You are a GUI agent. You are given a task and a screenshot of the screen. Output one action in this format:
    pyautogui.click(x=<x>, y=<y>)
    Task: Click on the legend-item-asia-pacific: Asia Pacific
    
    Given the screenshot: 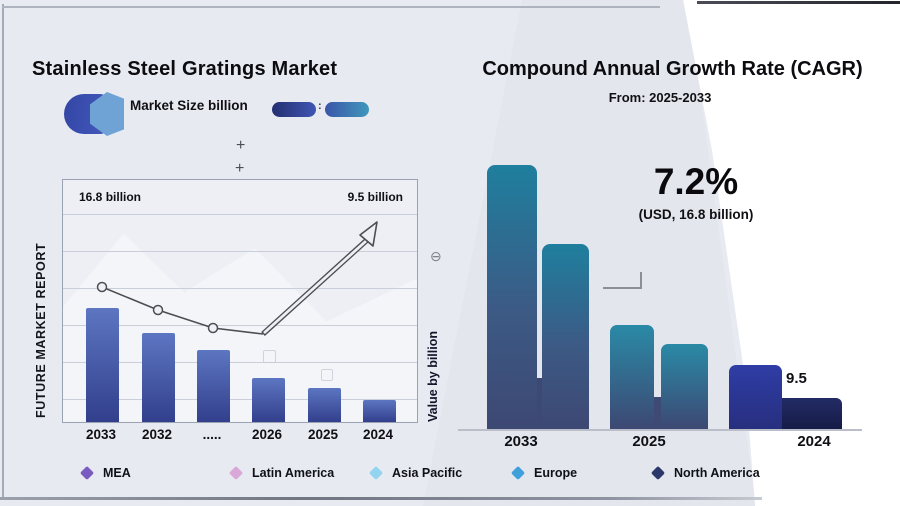 What is the action you would take?
    pyautogui.click(x=415, y=473)
    